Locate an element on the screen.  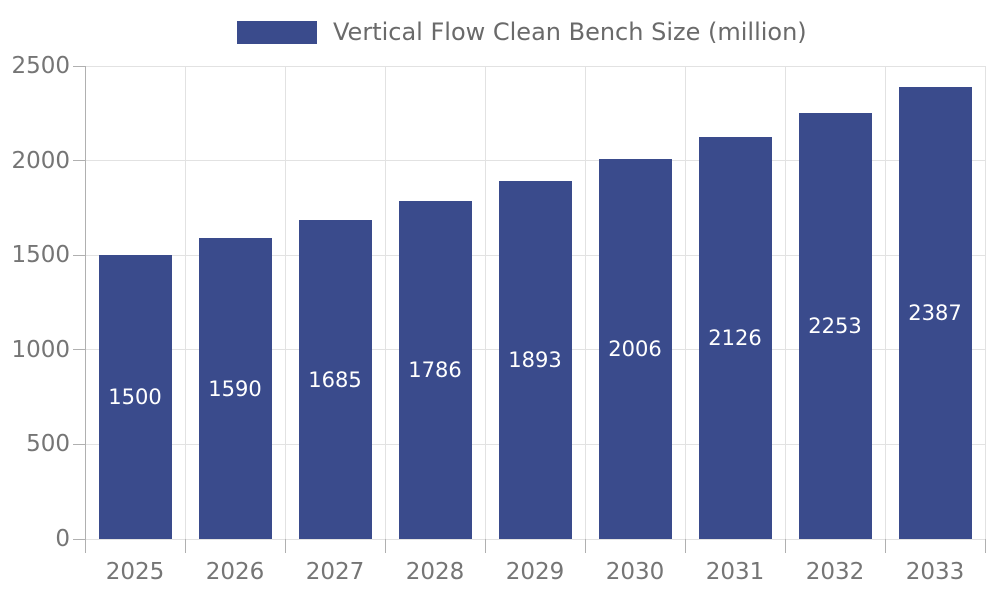
bar-value-label: 1500 is located at coordinates (135, 397).